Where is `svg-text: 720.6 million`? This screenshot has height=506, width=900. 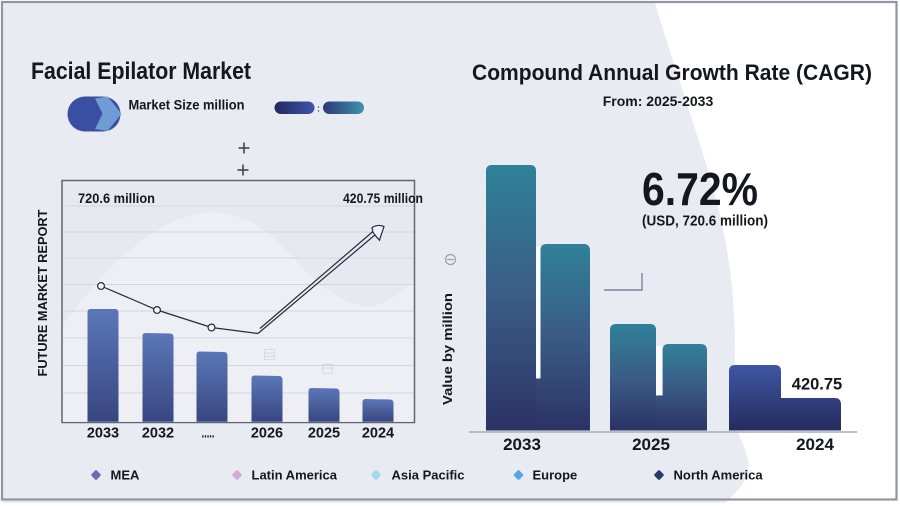
svg-text: 720.6 million is located at coordinates (116, 198).